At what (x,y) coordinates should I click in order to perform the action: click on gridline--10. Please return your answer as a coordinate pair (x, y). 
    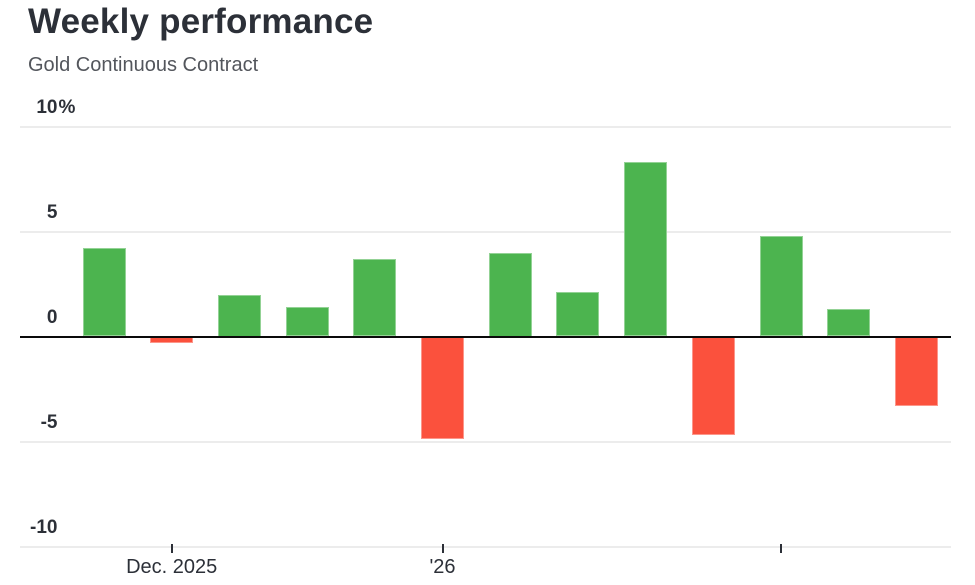
    Looking at the image, I should click on (485, 546).